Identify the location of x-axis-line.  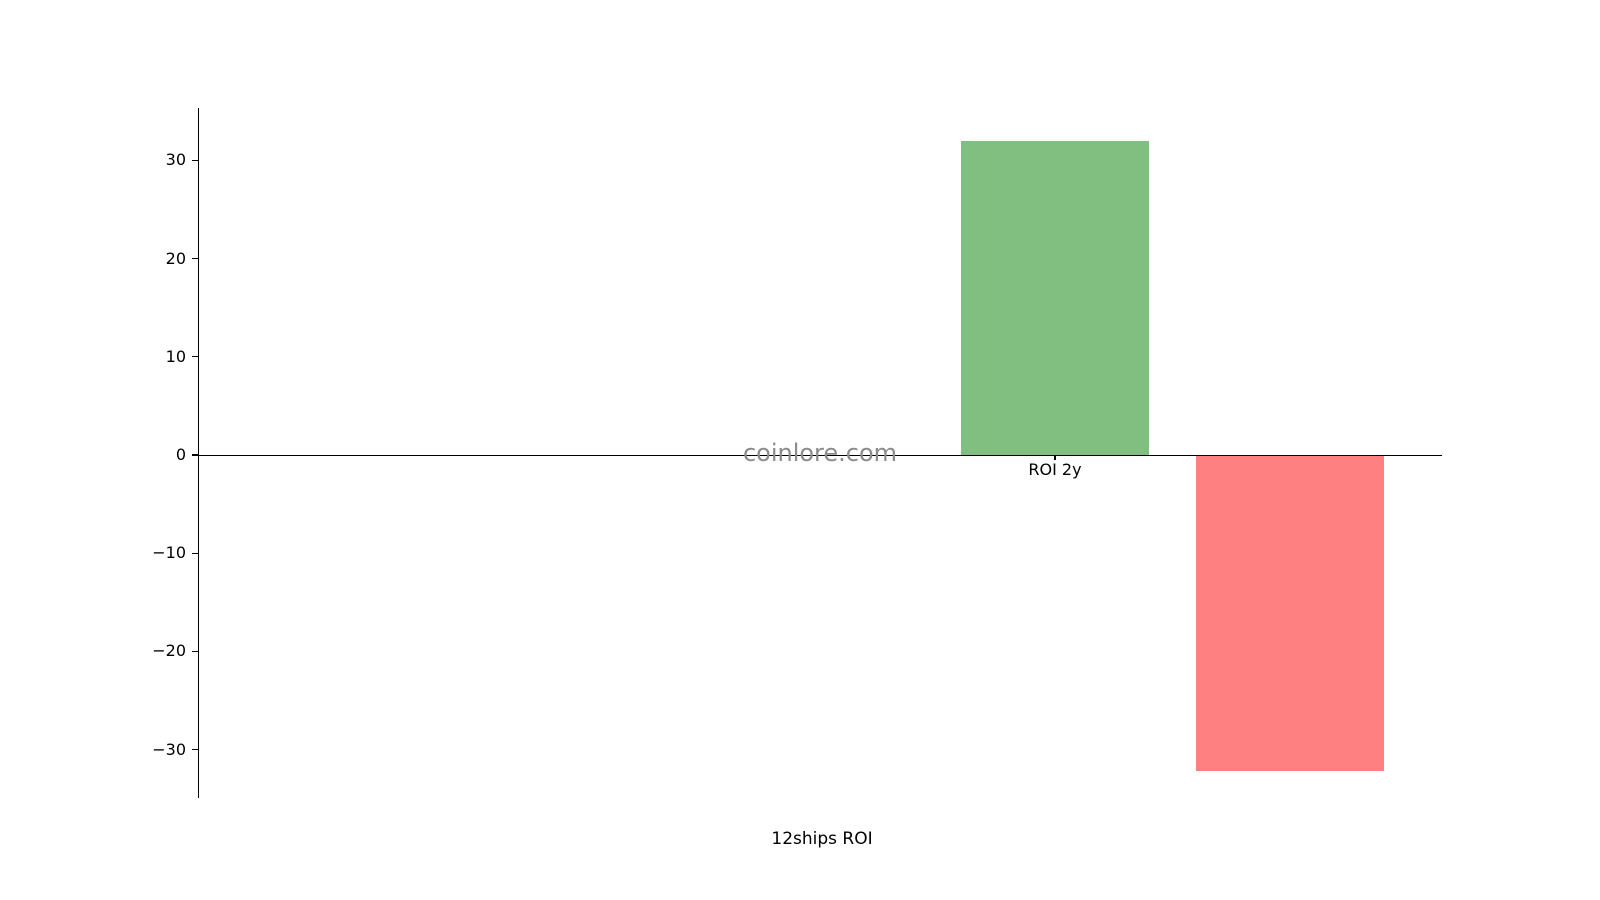
(820, 455).